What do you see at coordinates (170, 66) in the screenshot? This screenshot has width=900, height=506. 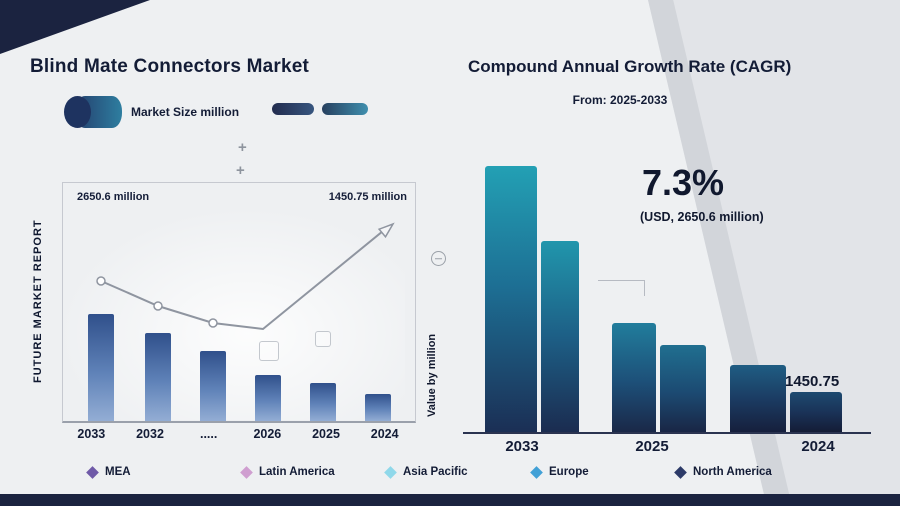 I see `page-title: Blind Mate Connectors Market` at bounding box center [170, 66].